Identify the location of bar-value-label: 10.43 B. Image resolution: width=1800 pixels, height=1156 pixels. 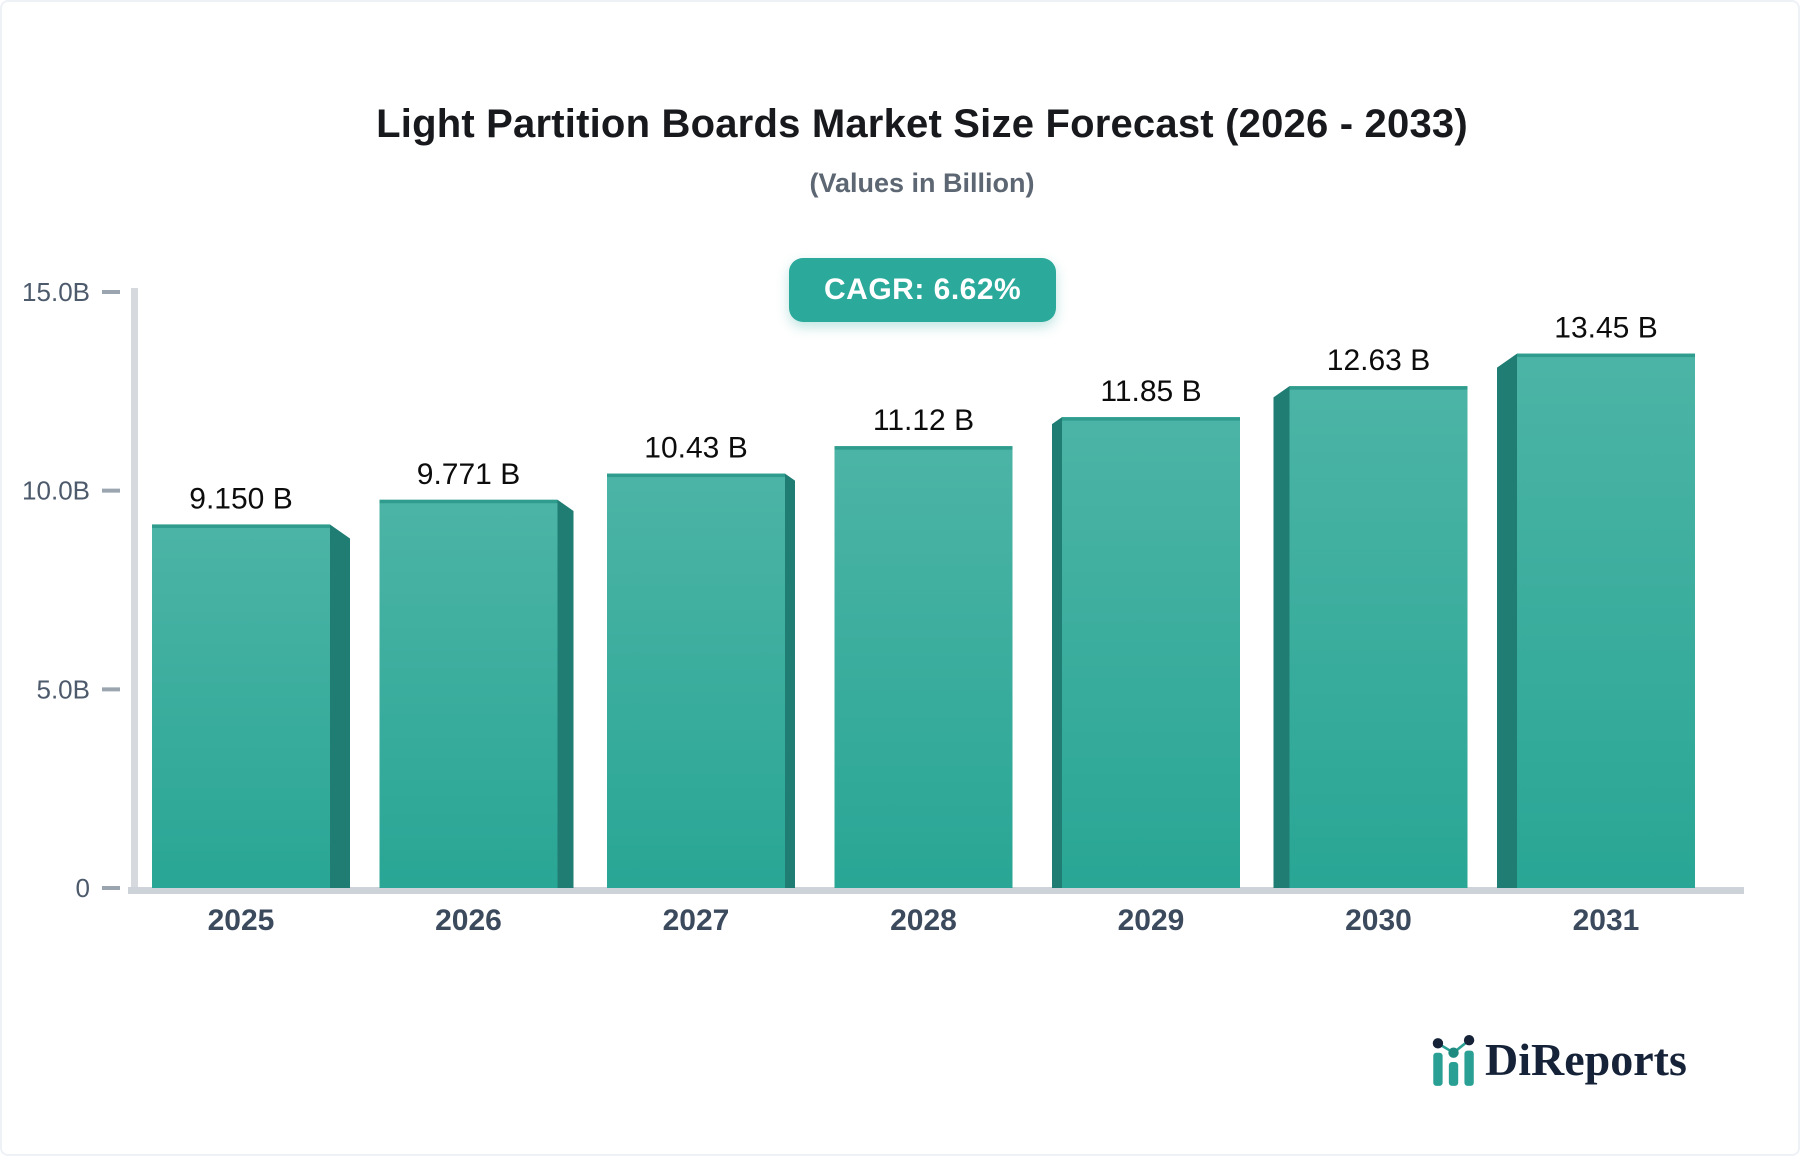
(695, 448).